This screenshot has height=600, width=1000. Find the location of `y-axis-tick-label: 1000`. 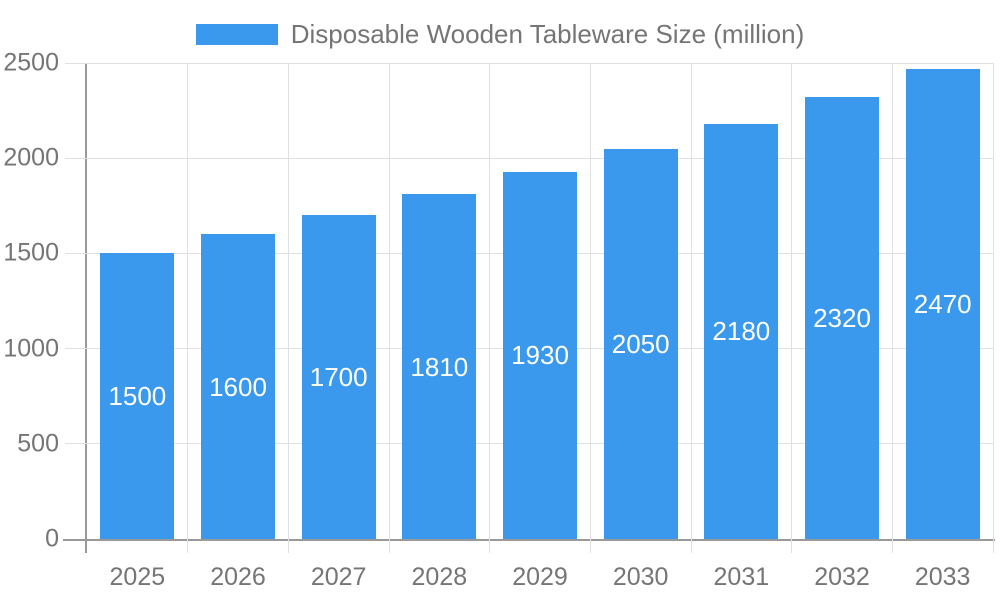

y-axis-tick-label: 1000 is located at coordinates (31, 348).